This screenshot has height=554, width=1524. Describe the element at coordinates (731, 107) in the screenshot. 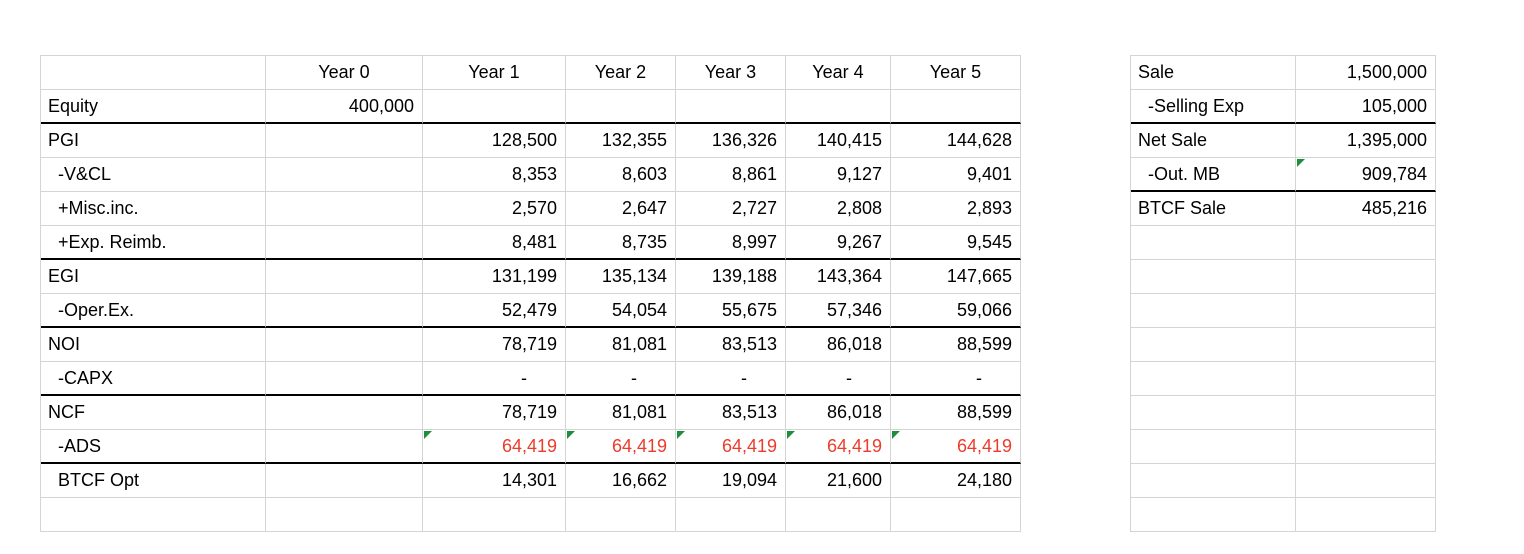

I see `cell-equity-col3` at that location.